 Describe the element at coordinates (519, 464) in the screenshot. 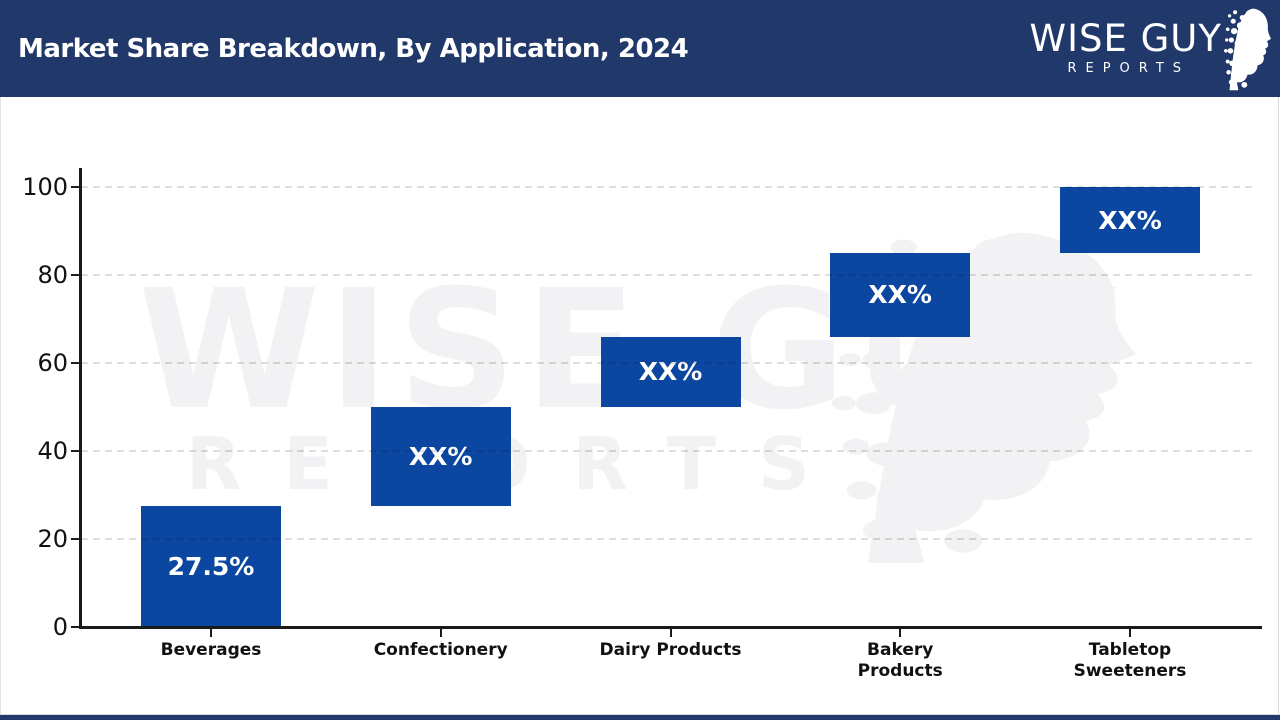

I see `watermark-text-line2: REPORTS` at that location.